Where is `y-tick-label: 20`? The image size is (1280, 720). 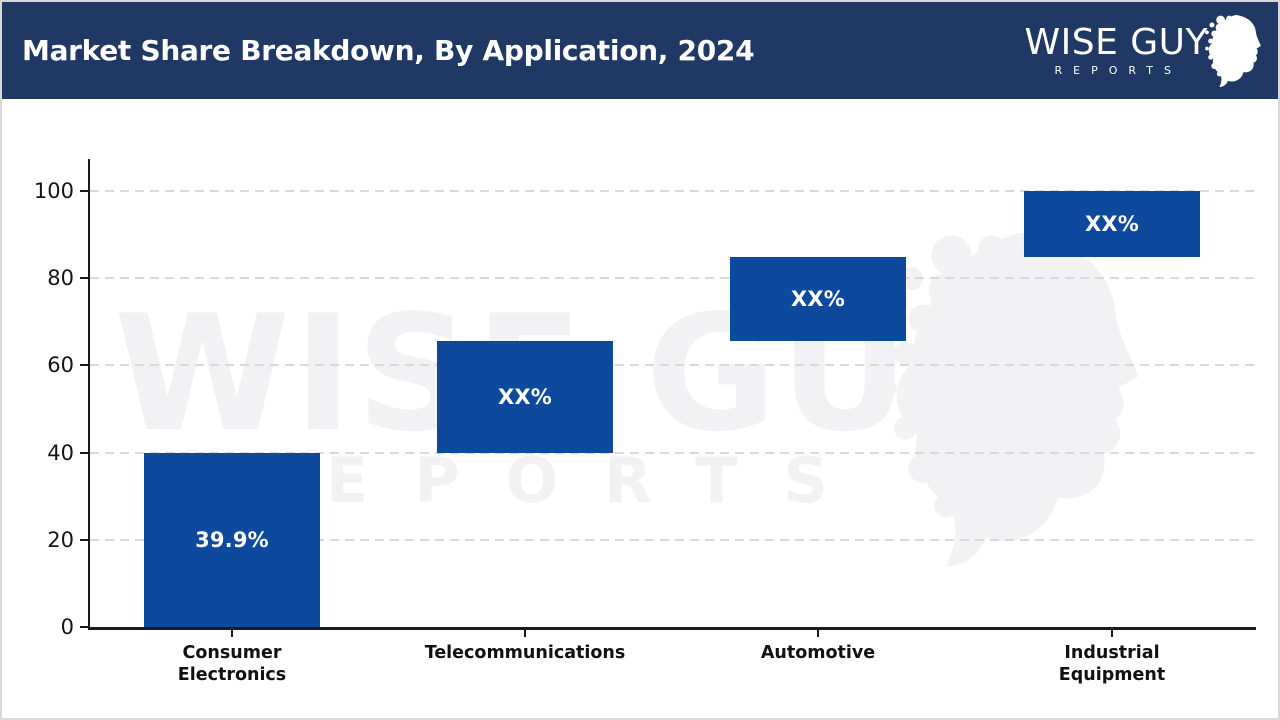 y-tick-label: 20 is located at coordinates (60, 539).